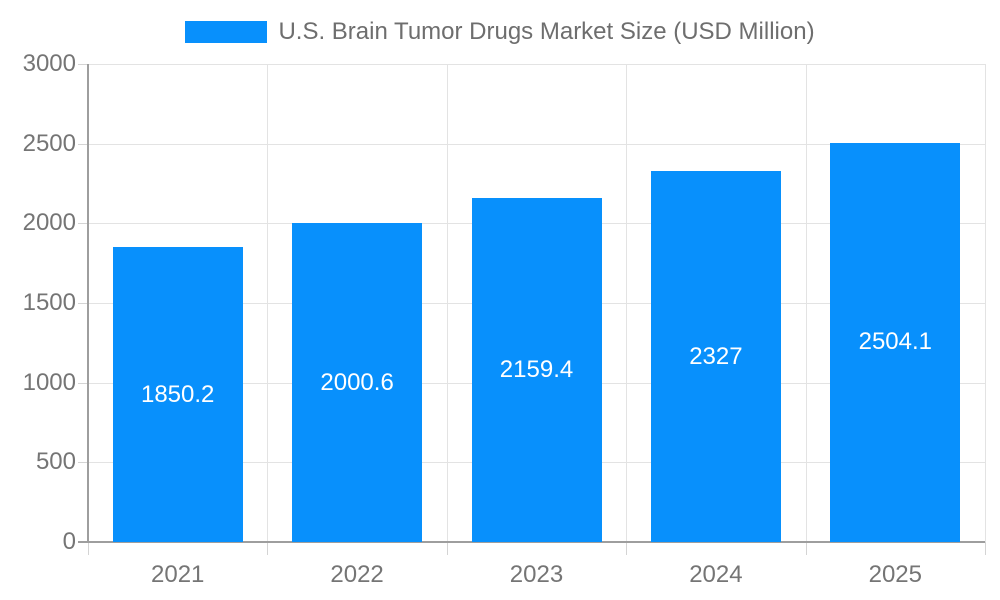 This screenshot has height=600, width=1000. Describe the element at coordinates (49, 223) in the screenshot. I see `y-axis-label: 2000` at that location.